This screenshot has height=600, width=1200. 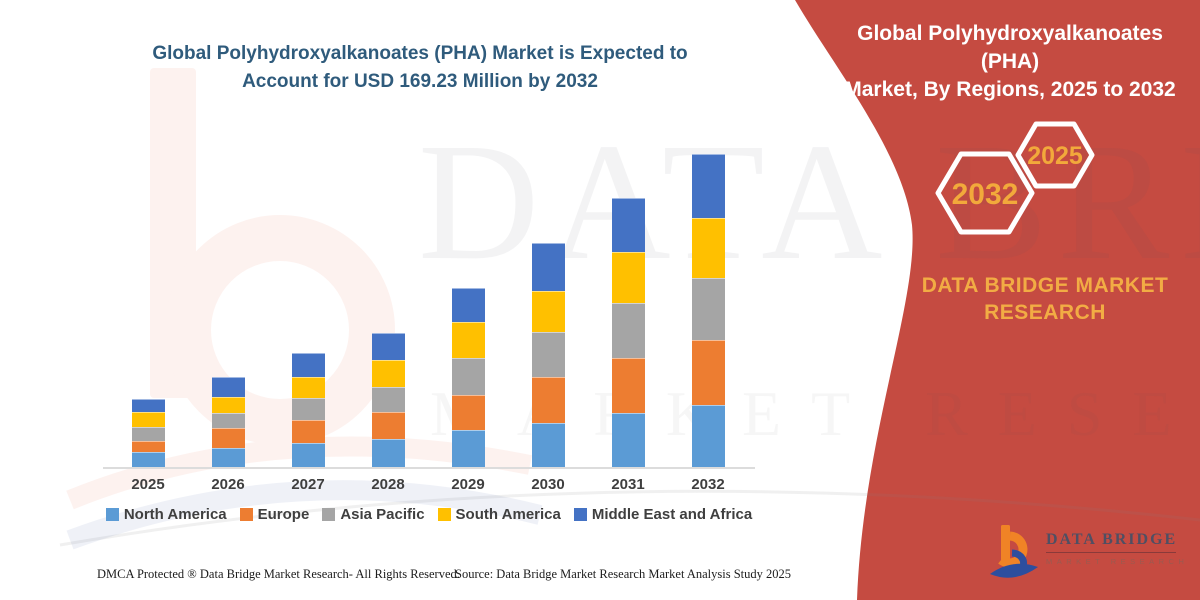 I want to click on hexagon-small-year: 2025, so click(x=1055, y=156).